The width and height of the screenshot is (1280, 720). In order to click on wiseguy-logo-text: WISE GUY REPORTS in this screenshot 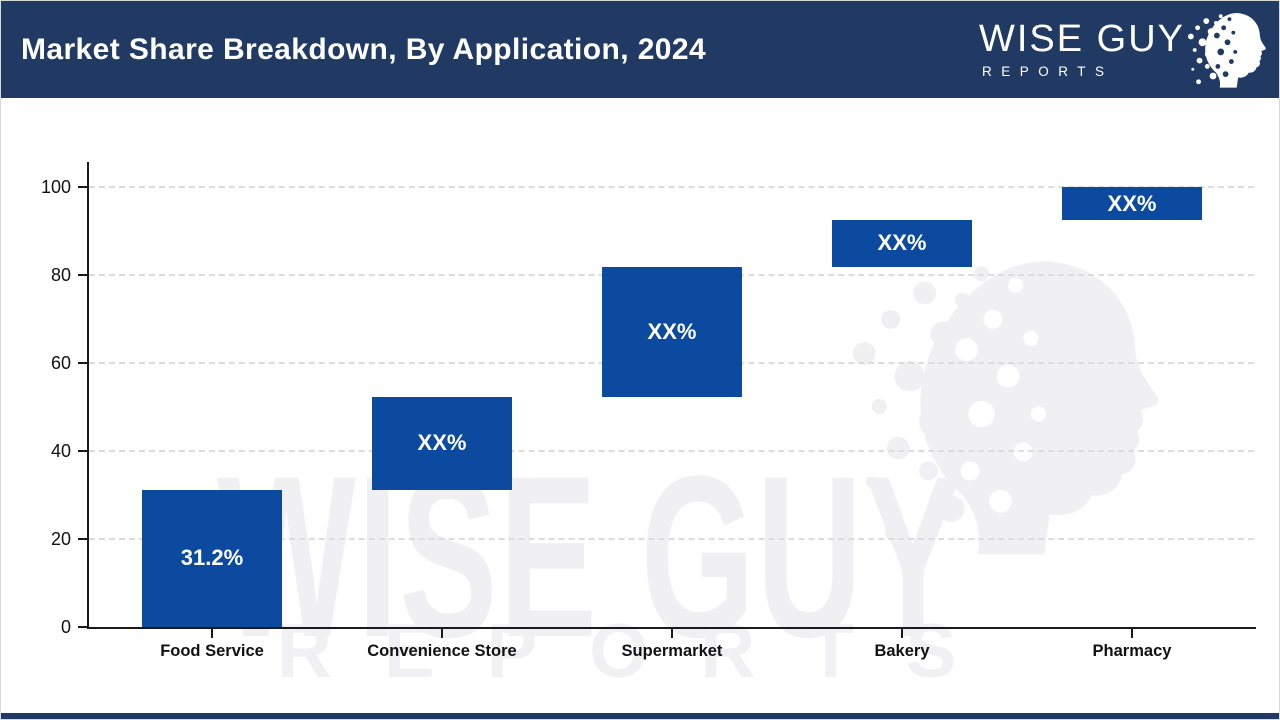, I will do `click(1082, 49)`.